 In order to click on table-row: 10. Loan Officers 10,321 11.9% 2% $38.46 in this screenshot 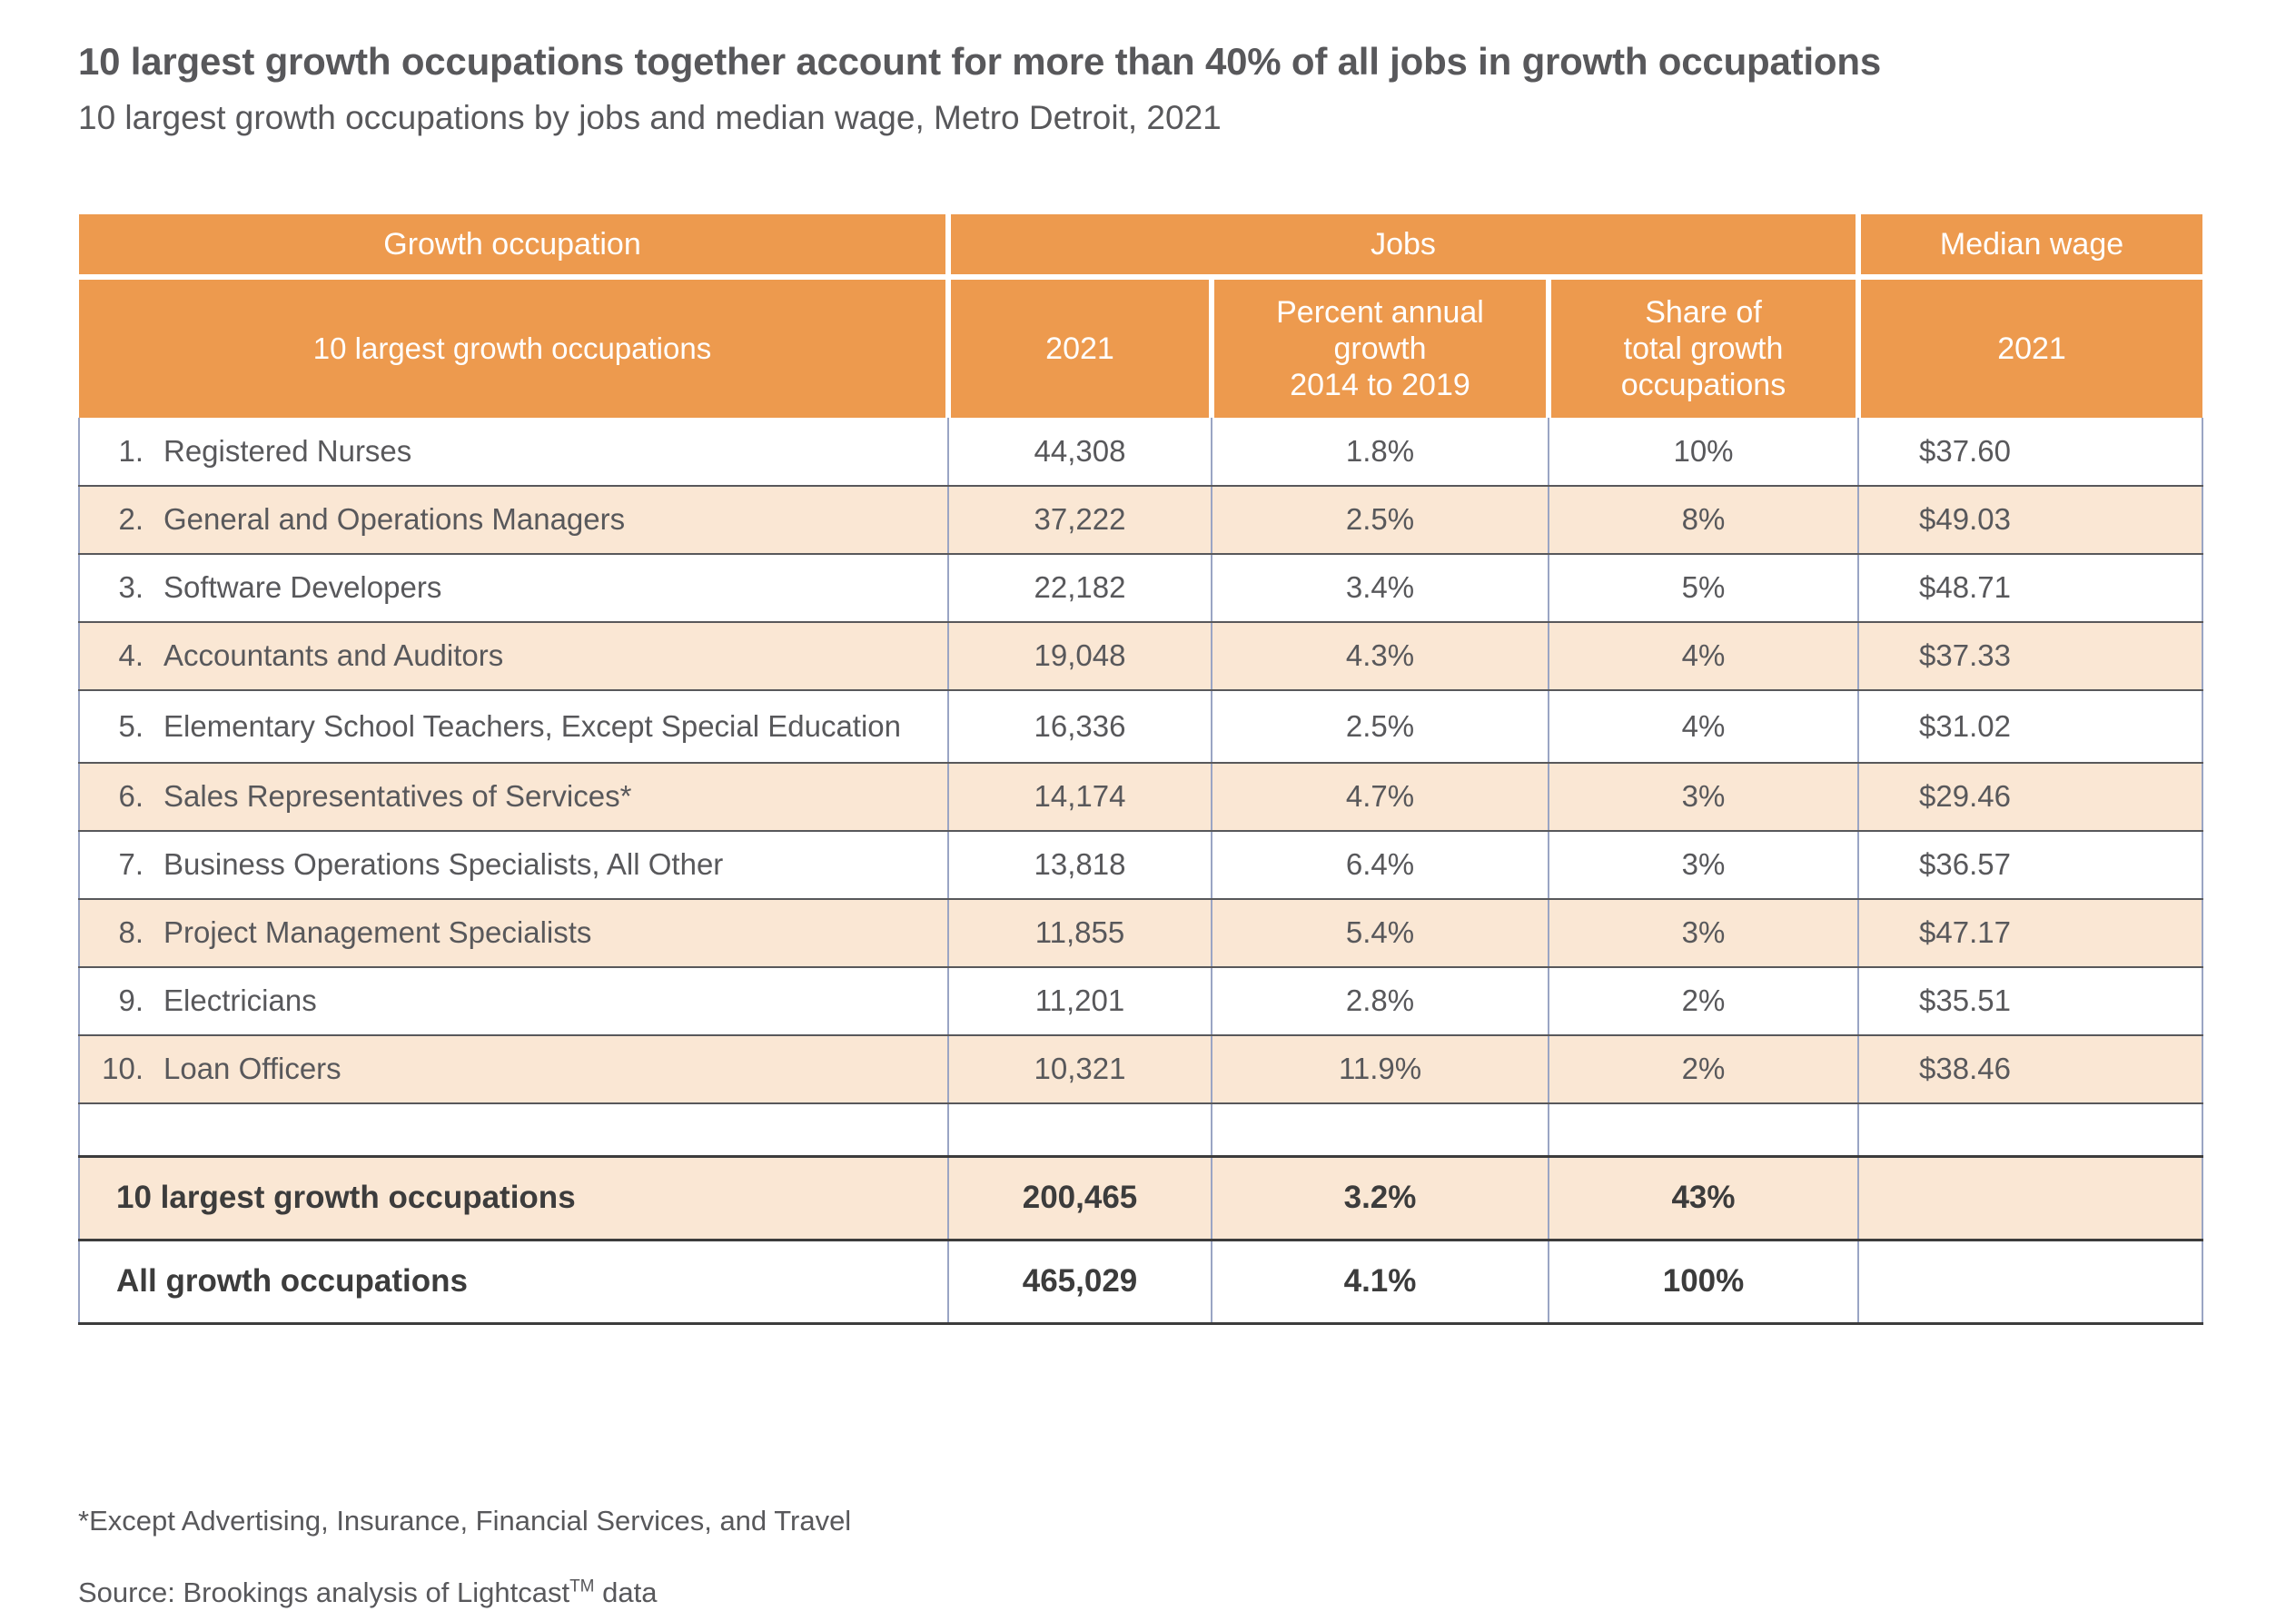, I will do `click(1141, 1069)`.